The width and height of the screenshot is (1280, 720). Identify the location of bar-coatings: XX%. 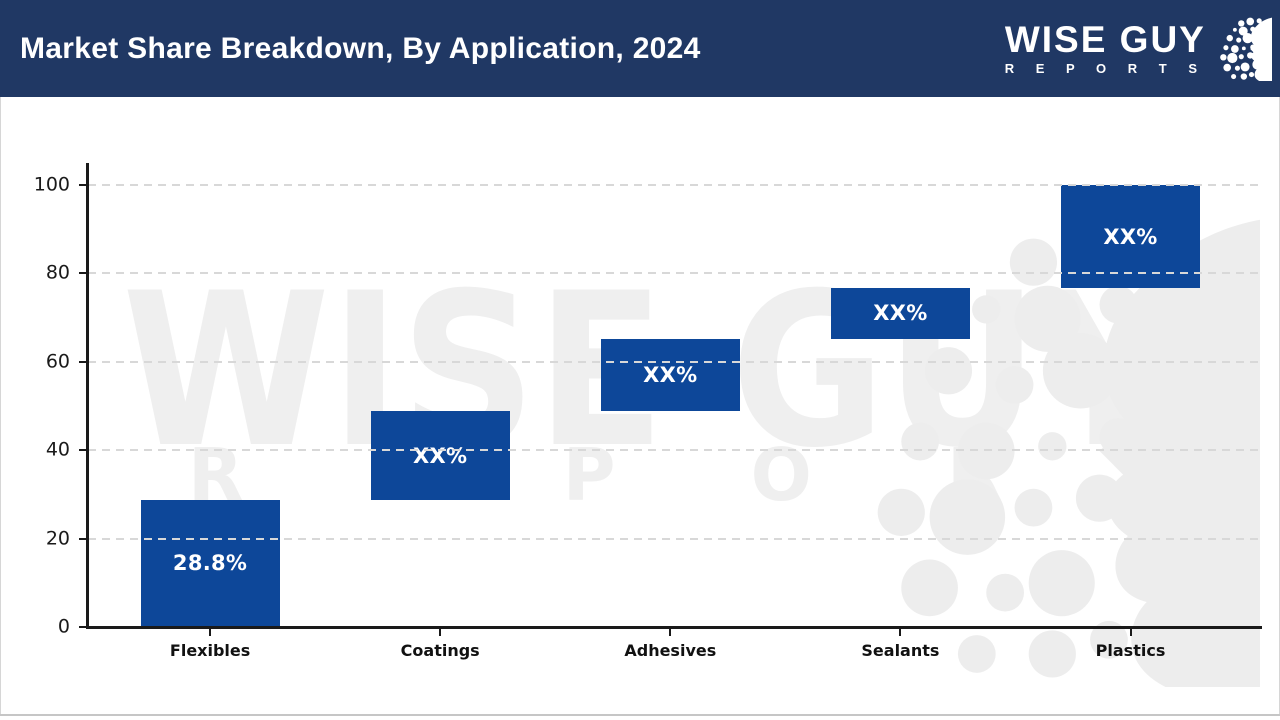
(440, 455).